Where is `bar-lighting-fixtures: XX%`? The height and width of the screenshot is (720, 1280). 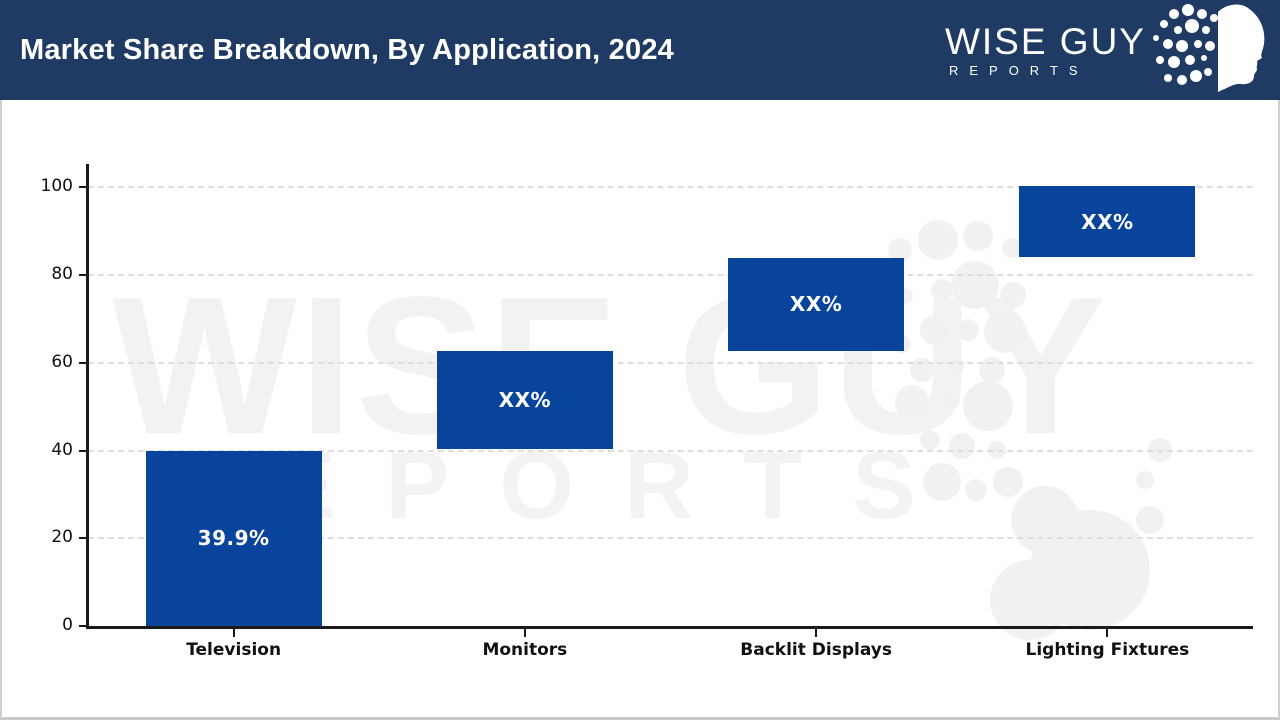
bar-lighting-fixtures: XX% is located at coordinates (1107, 221).